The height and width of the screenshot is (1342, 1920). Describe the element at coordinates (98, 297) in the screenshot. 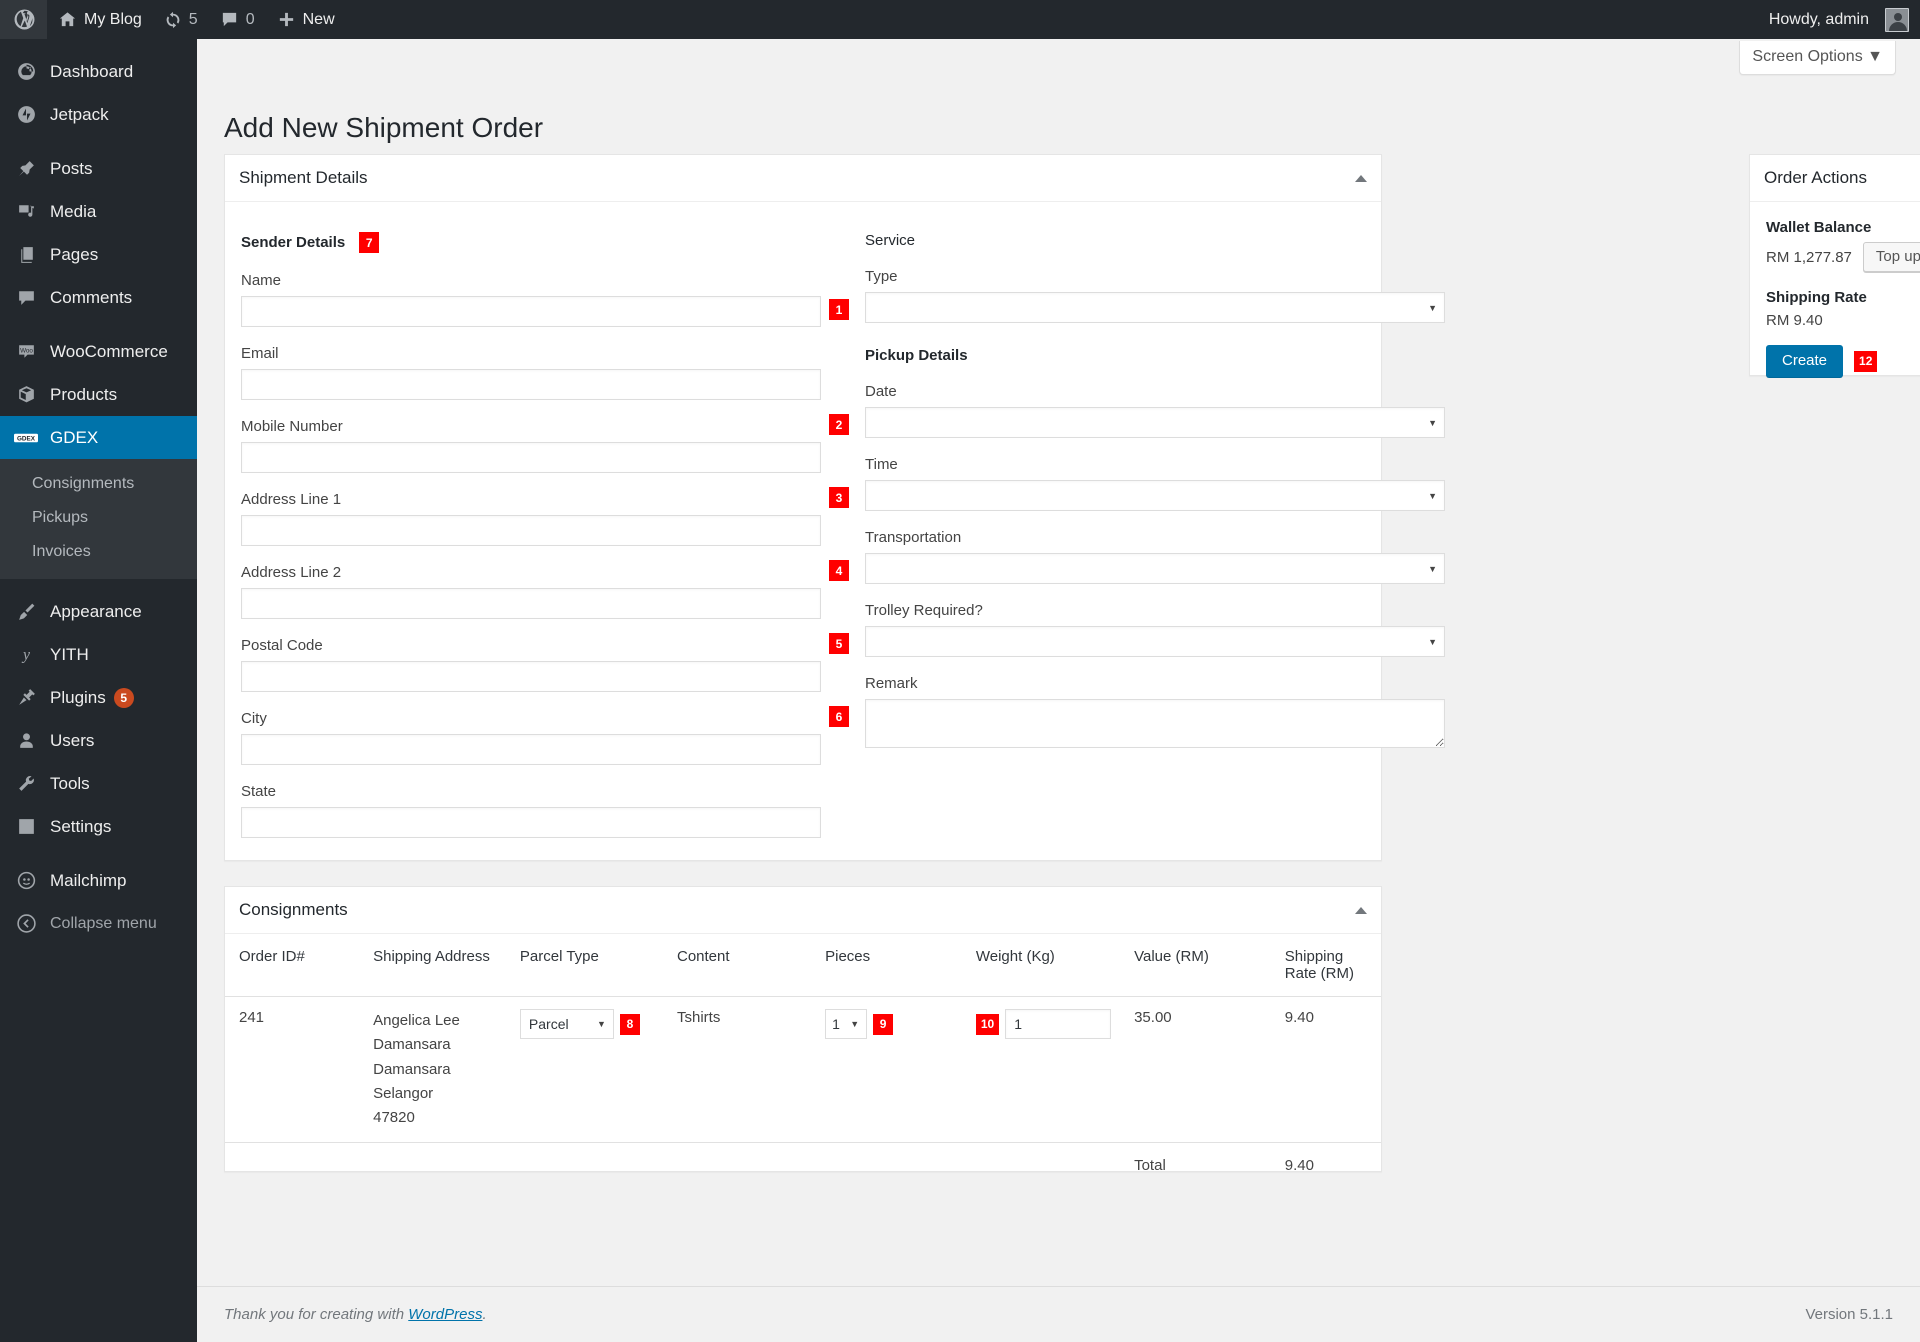

I see `sidebar-item-comments: Comments` at that location.